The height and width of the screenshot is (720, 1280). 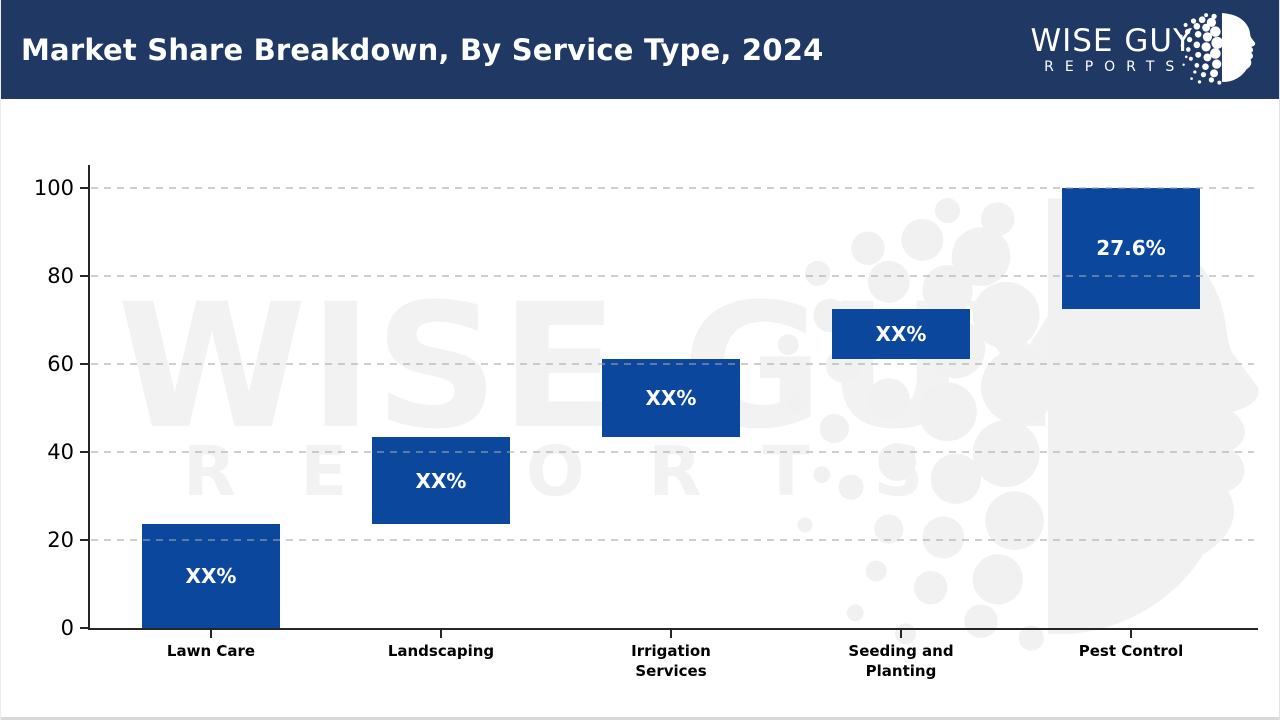 I want to click on logo-wordmark: WISE GUY, so click(x=1111, y=40).